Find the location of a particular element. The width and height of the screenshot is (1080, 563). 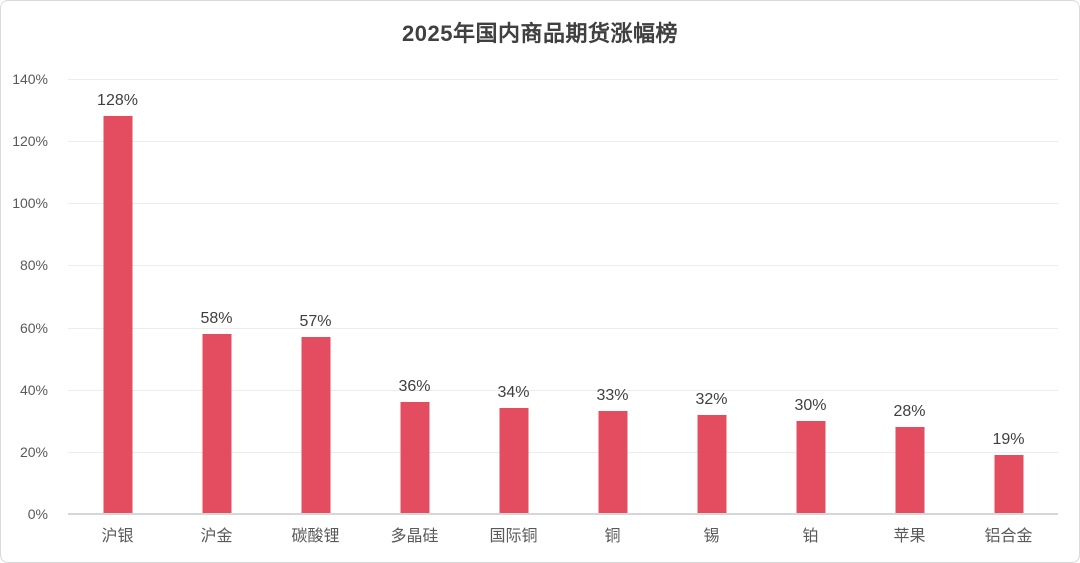

bar-沪银 is located at coordinates (117, 315).